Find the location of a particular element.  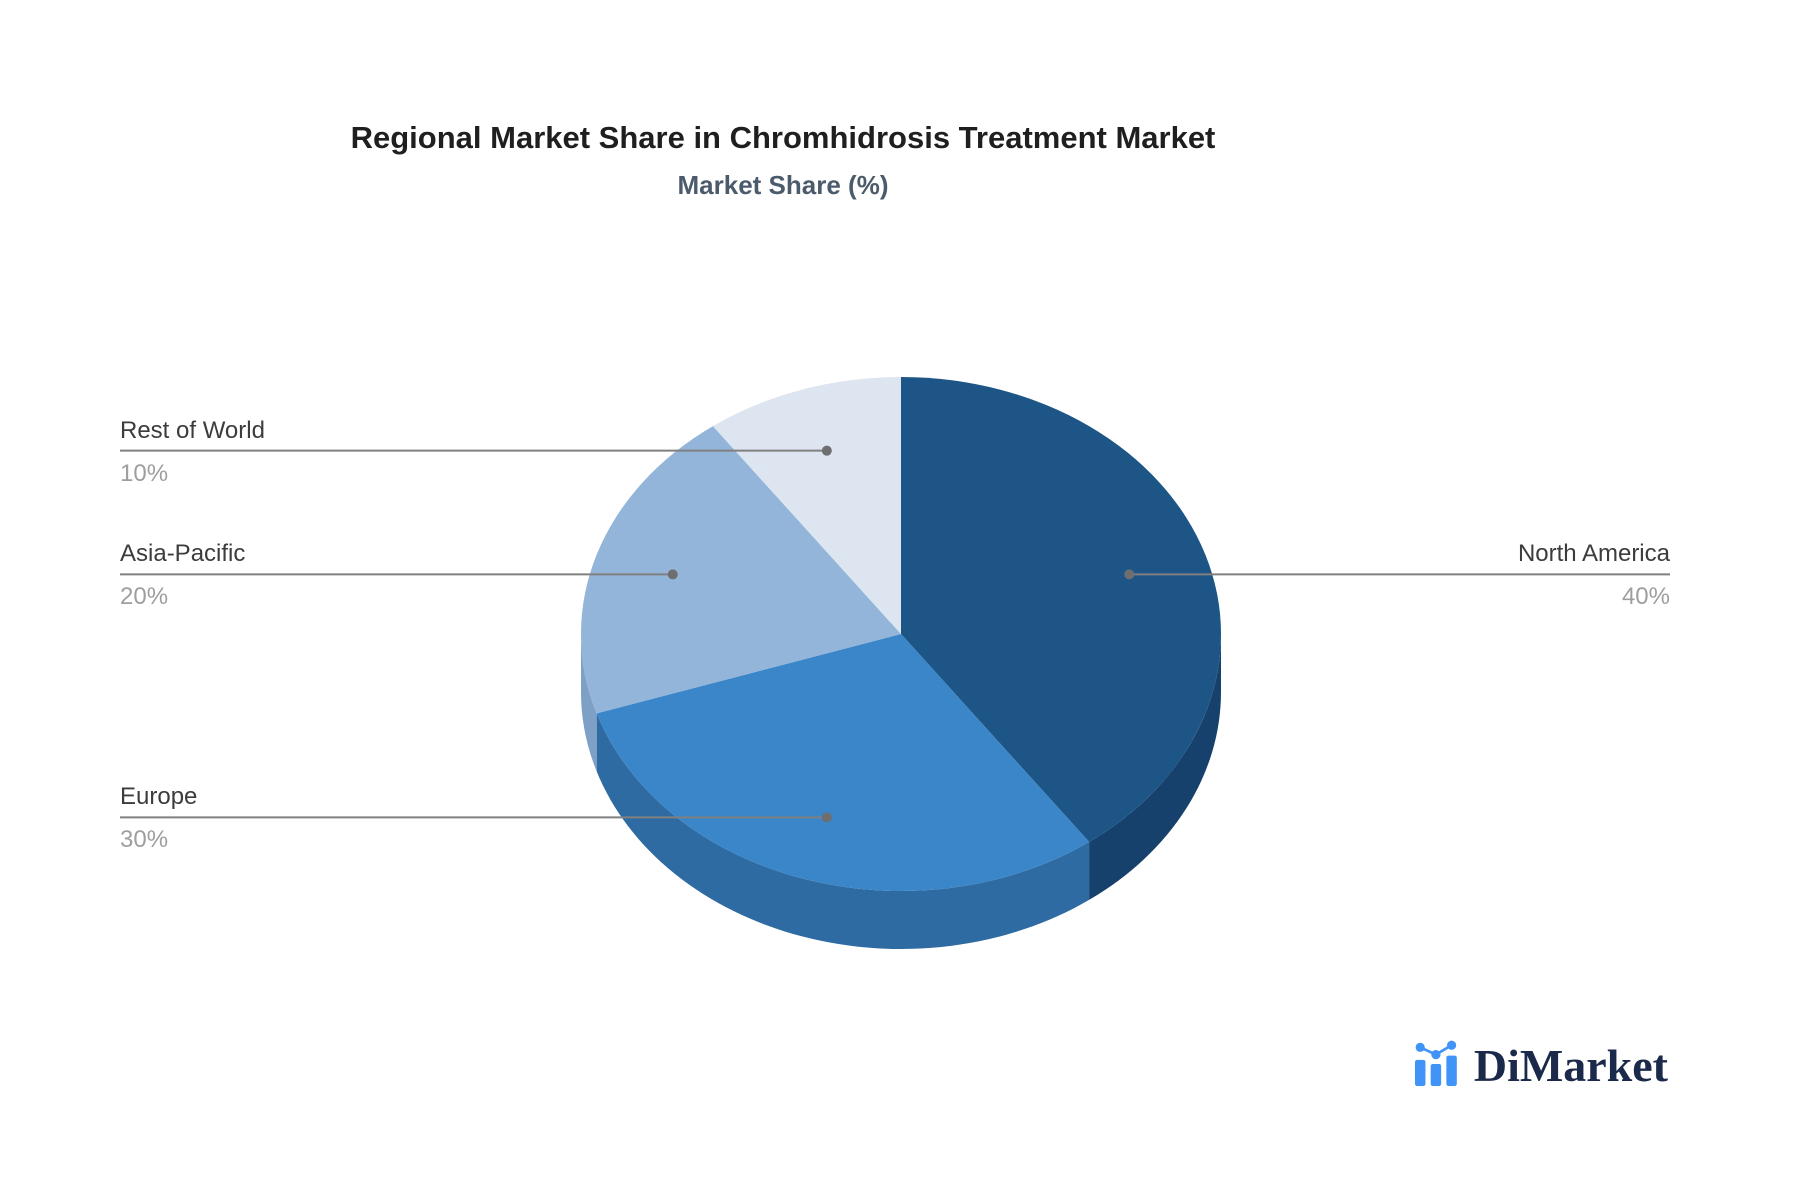

slice-value-label: 30% is located at coordinates (144, 840).